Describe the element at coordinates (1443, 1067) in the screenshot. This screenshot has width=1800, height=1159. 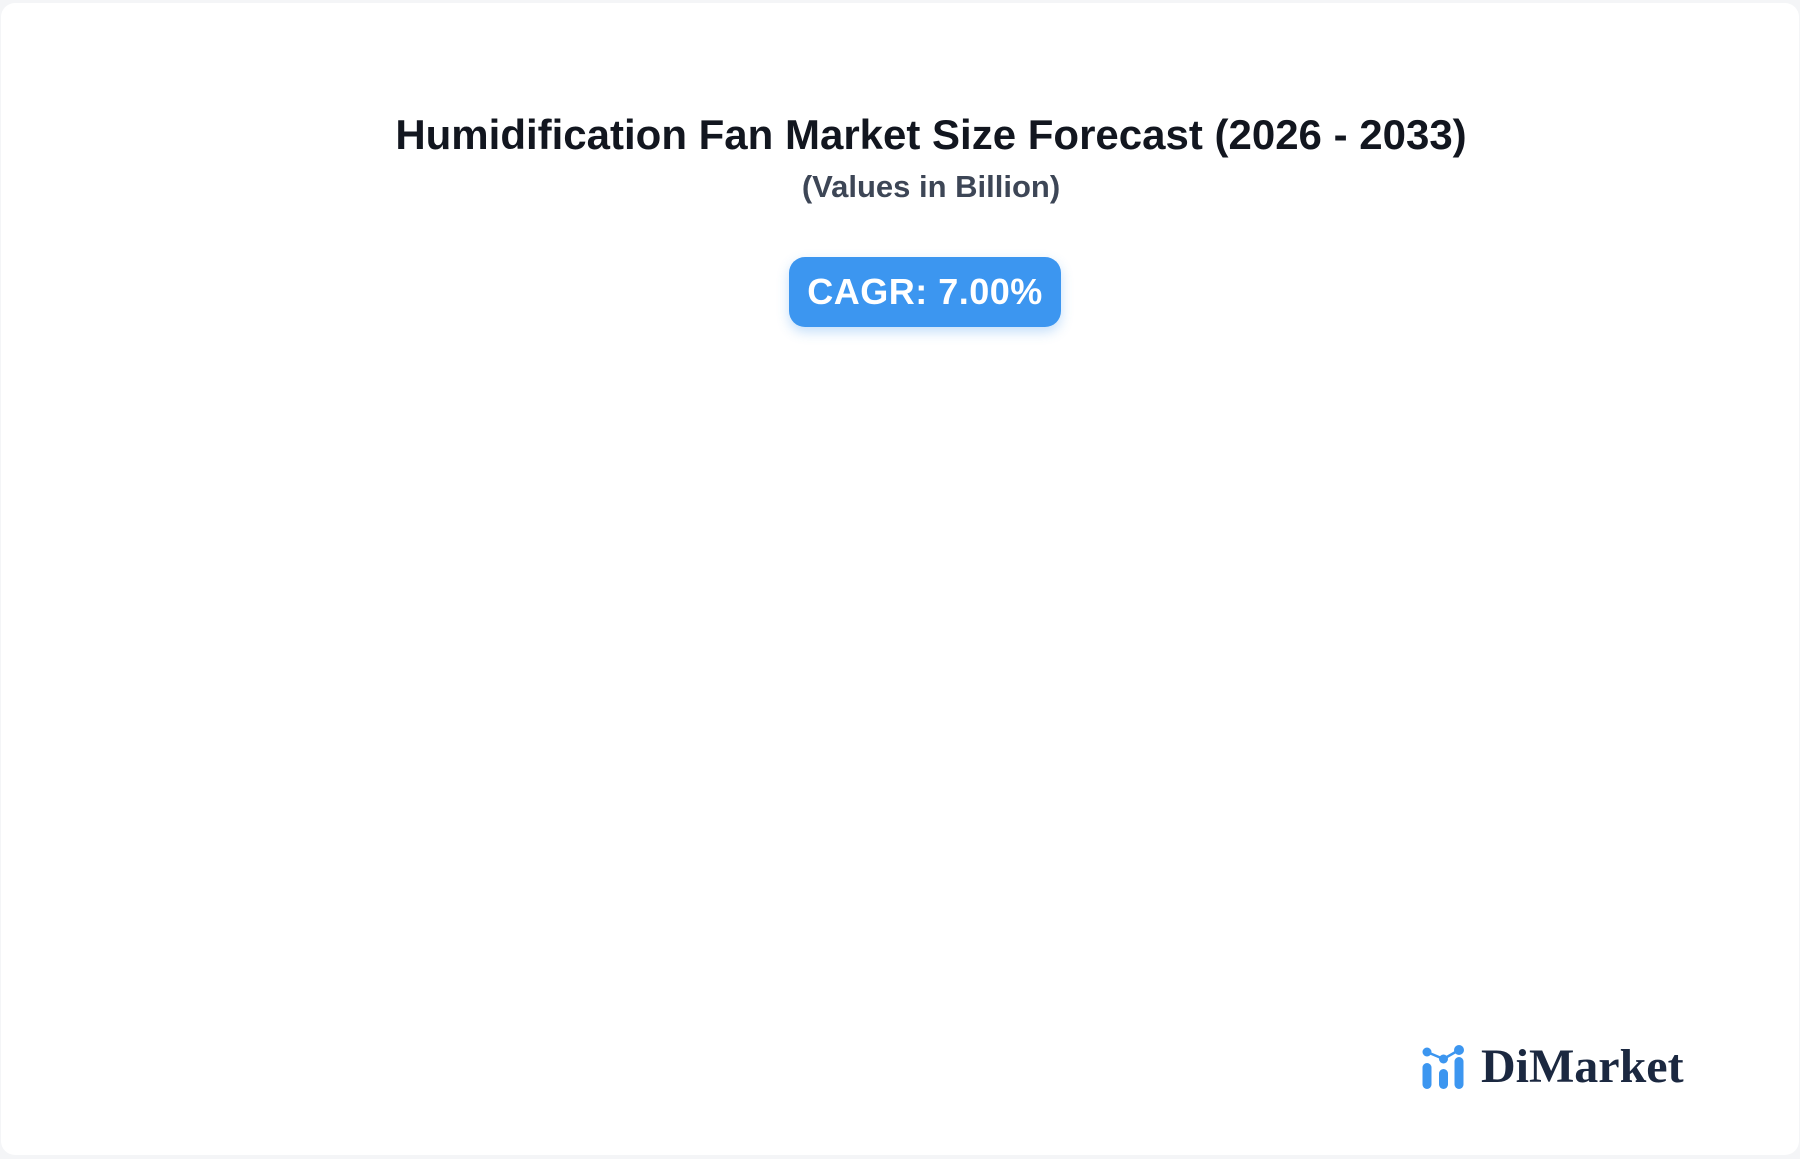
I see `mini-bar-chart-icon` at that location.